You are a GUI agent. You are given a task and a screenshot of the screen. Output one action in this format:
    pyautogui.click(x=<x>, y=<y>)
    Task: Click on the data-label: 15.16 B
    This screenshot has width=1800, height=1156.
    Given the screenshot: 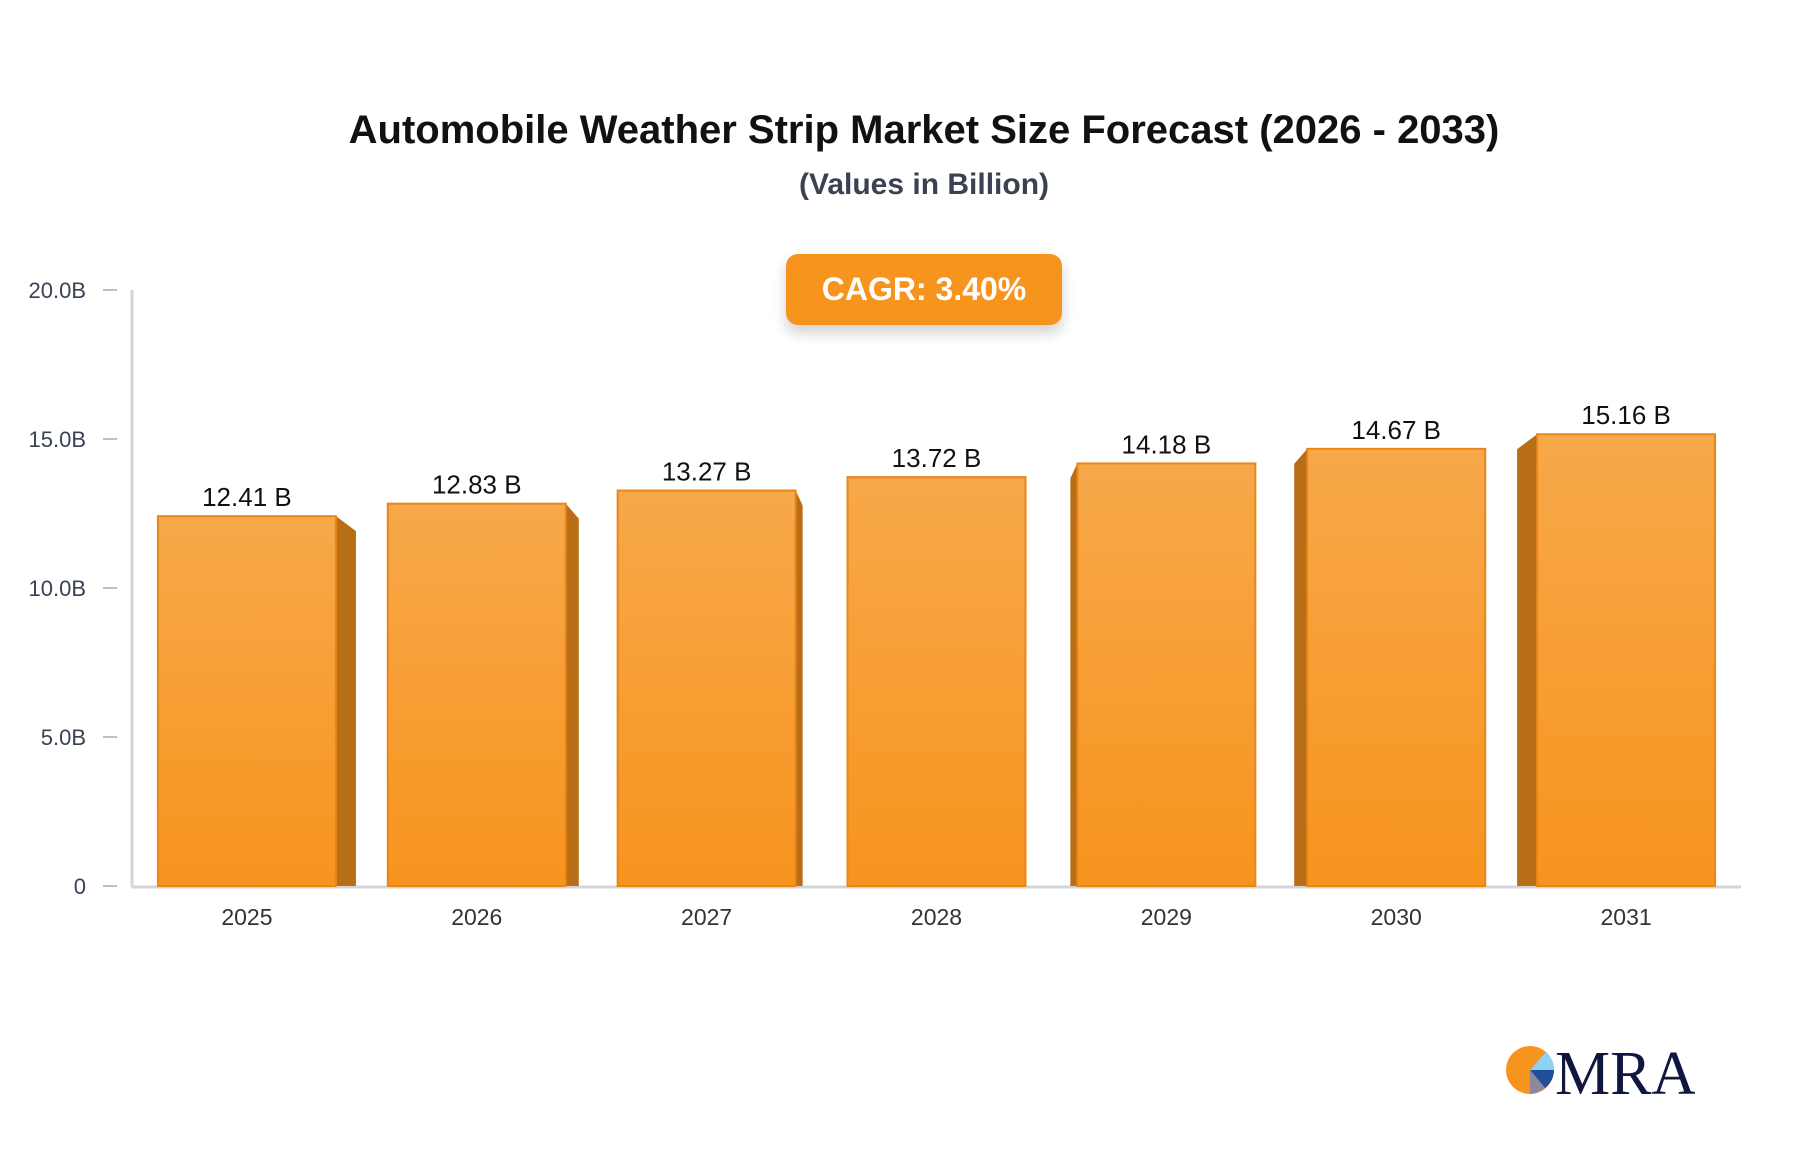 What is the action you would take?
    pyautogui.click(x=1626, y=415)
    